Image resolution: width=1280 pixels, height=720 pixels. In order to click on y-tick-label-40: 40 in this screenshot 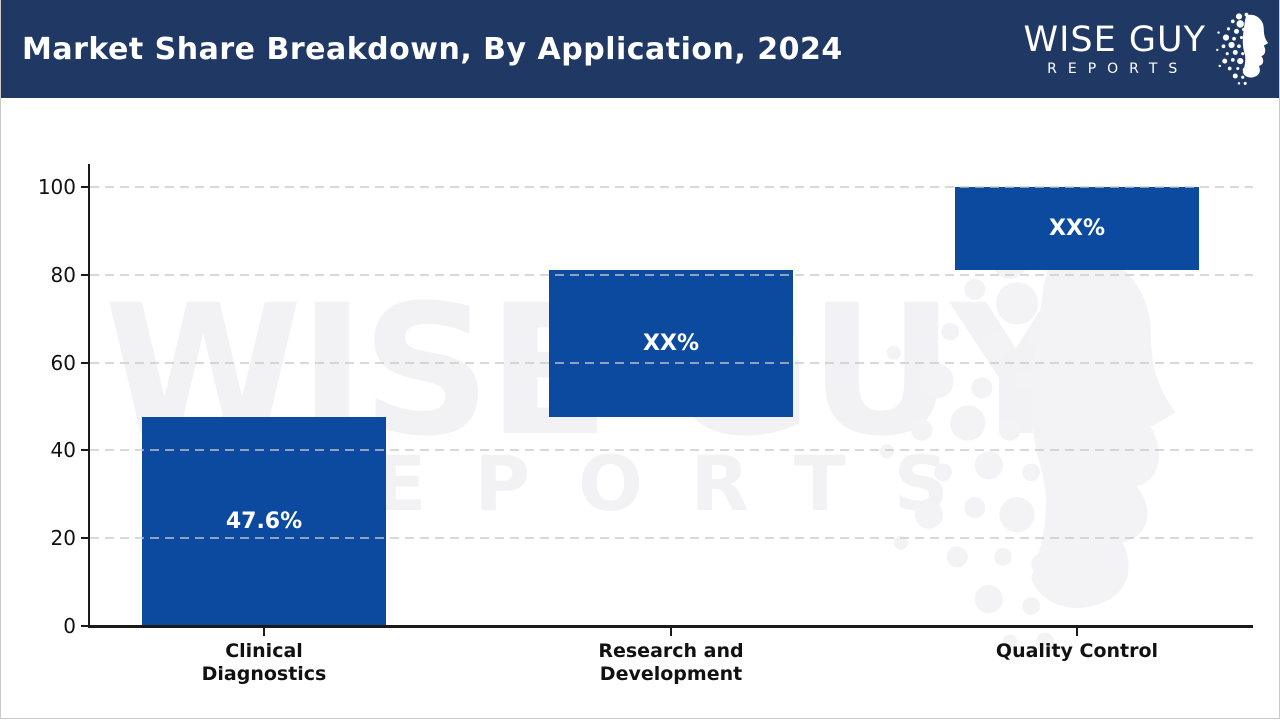, I will do `click(63, 450)`.